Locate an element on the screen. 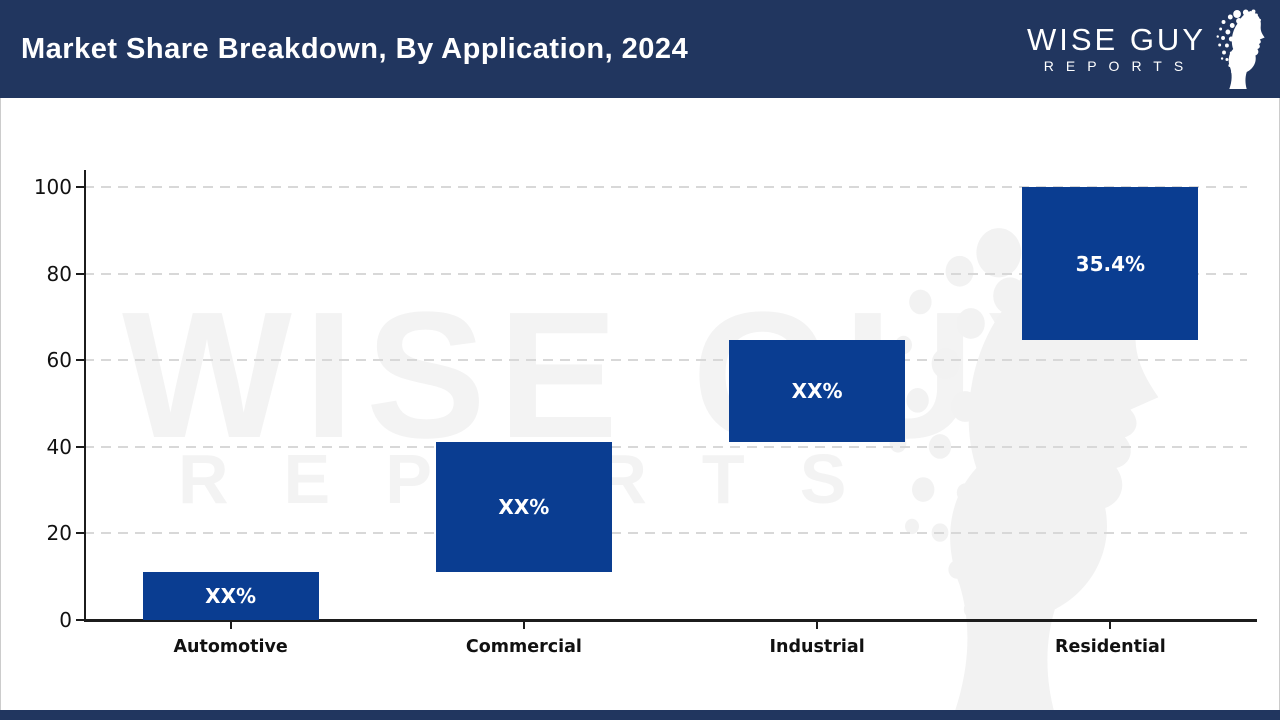 The width and height of the screenshot is (1280, 720). x-axis-line is located at coordinates (670, 620).